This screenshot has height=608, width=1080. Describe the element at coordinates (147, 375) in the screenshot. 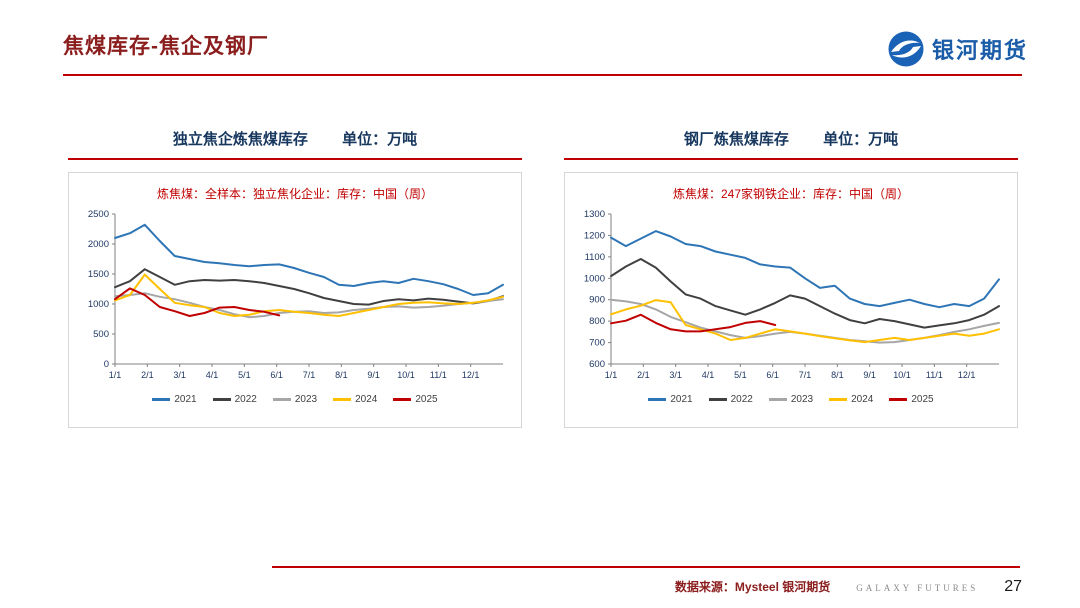

I see `x-tick-label: 2/1` at that location.